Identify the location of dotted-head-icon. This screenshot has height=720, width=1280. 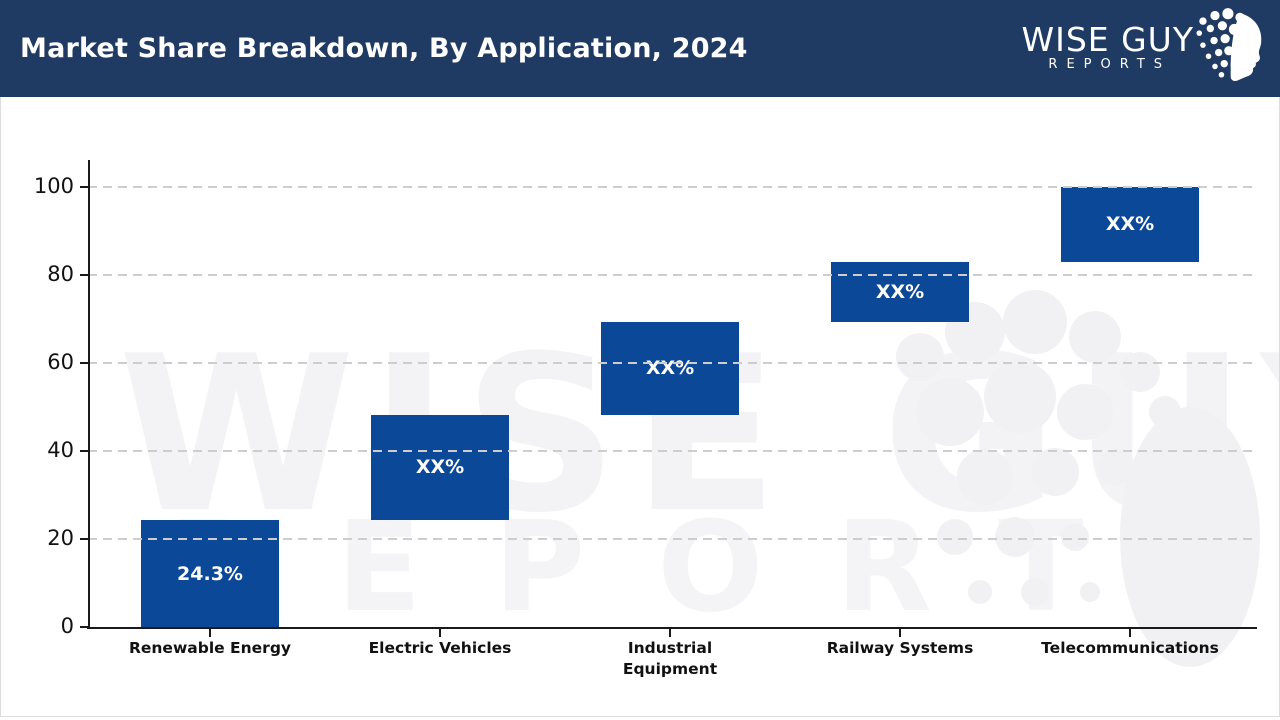
(1229, 45).